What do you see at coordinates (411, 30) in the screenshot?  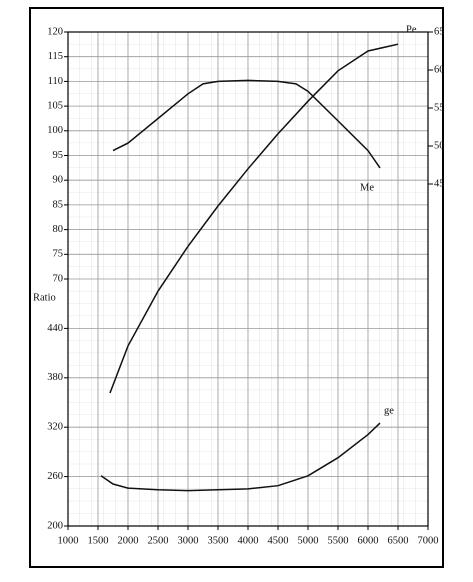 I see `curve-label: Pe` at bounding box center [411, 30].